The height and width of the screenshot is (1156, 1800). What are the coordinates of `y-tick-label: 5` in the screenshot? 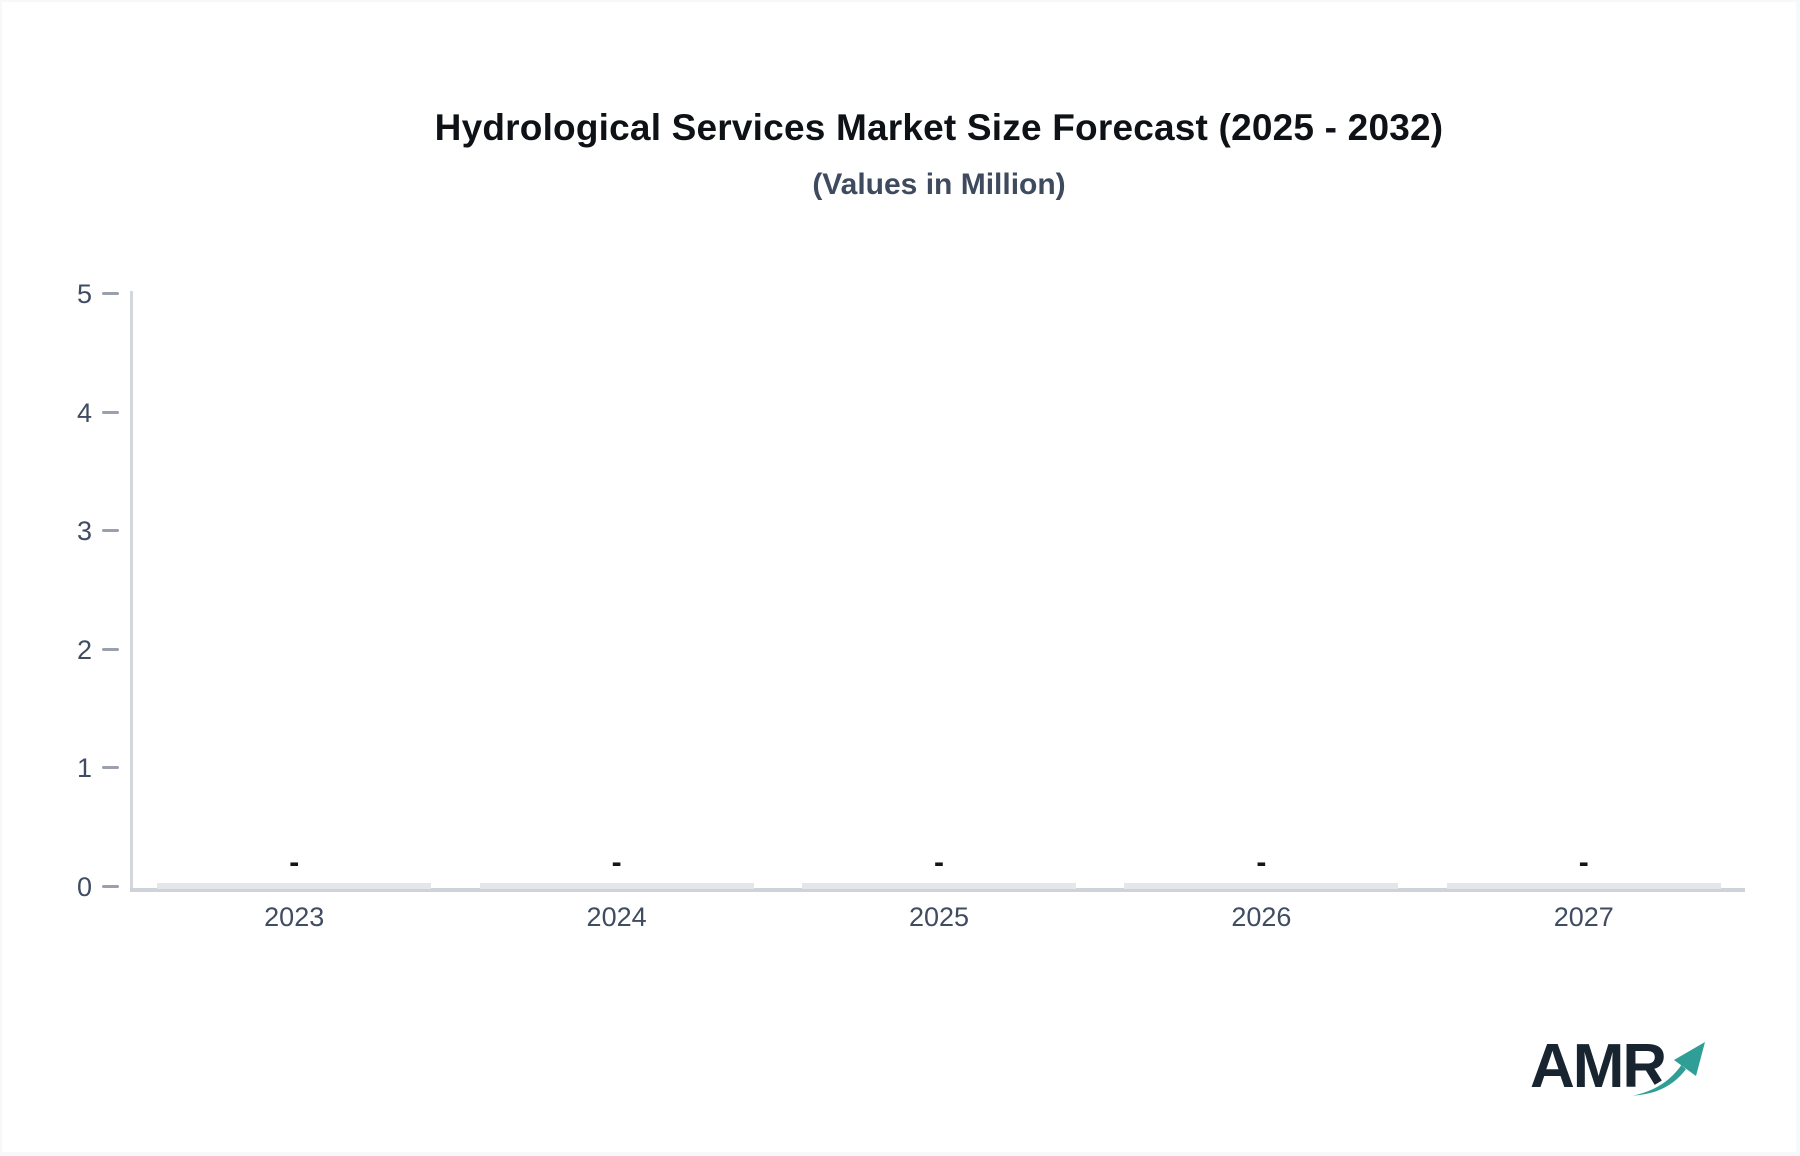 It's located at (84, 294).